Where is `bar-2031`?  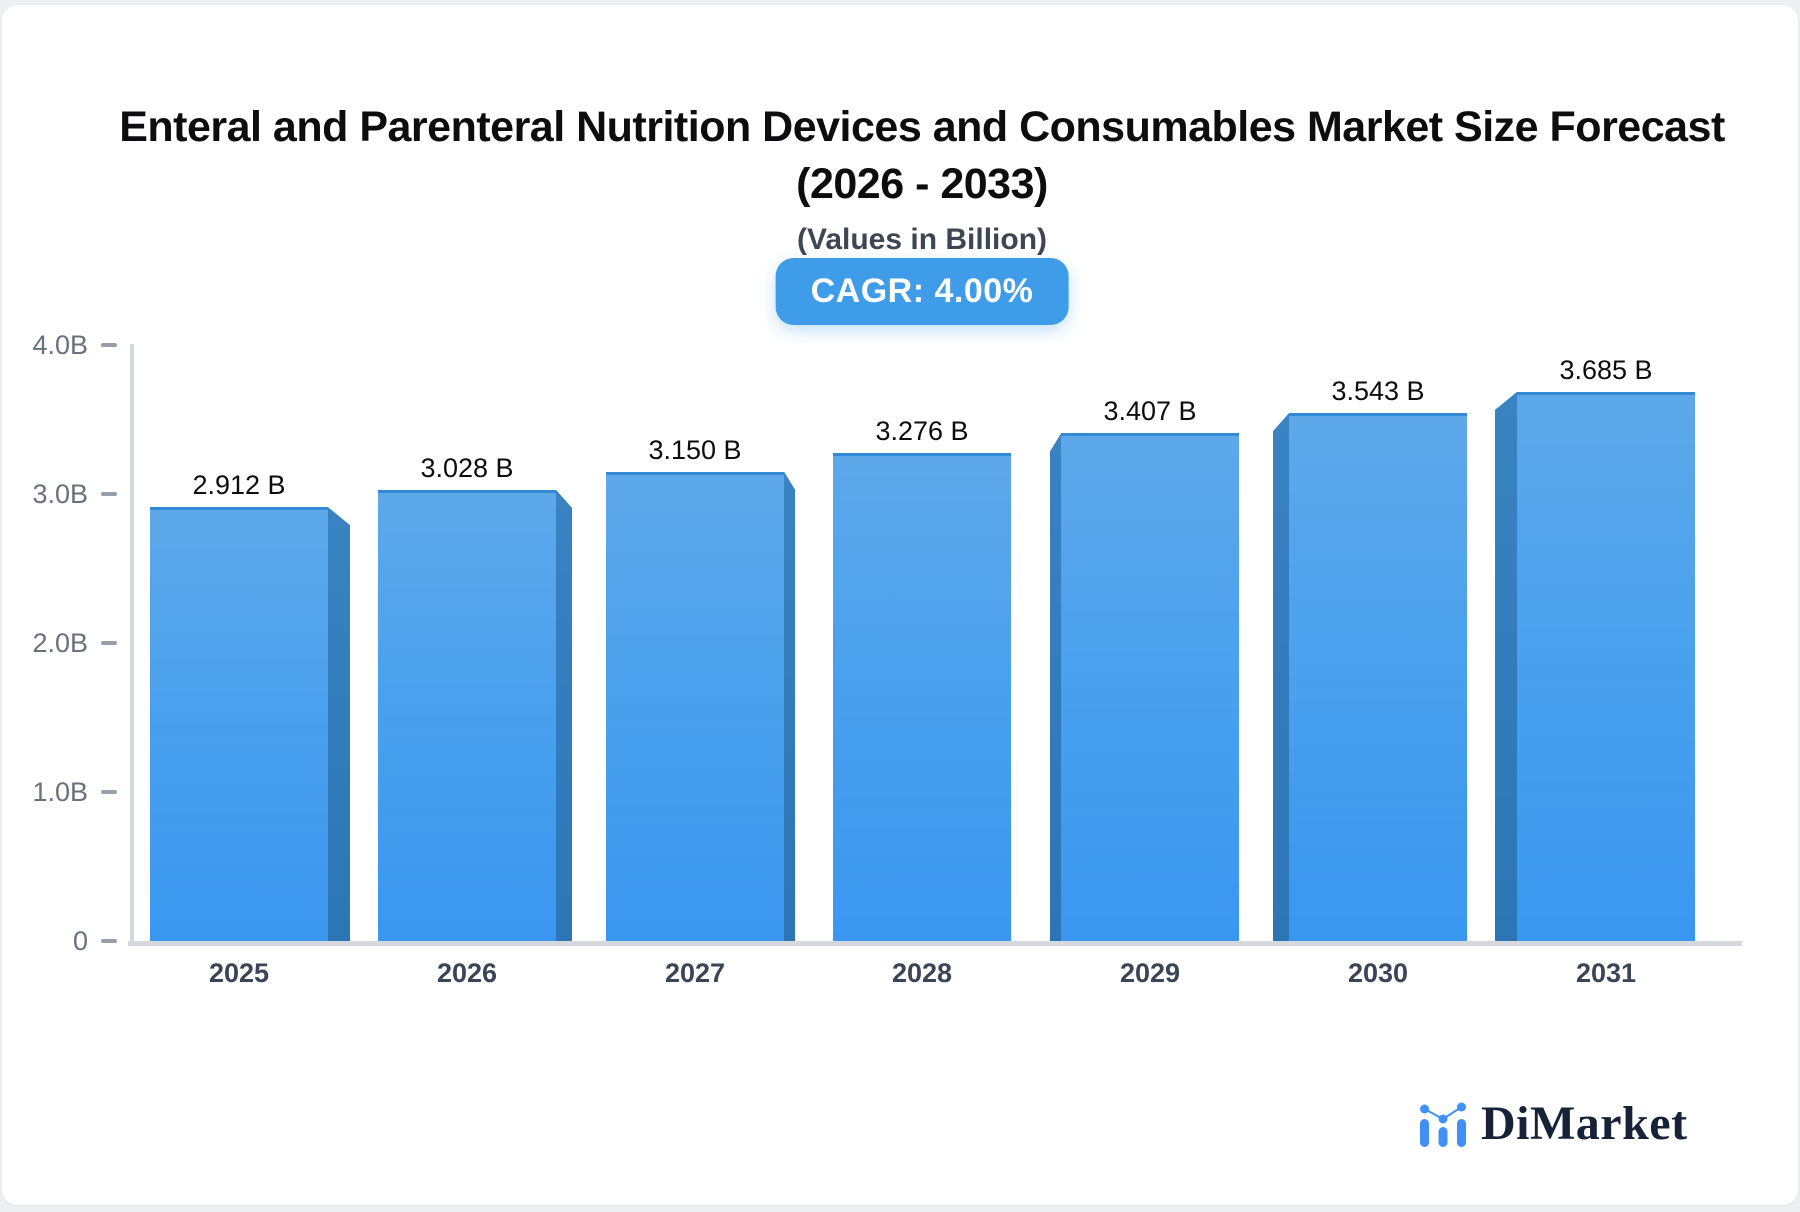 bar-2031 is located at coordinates (1606, 666).